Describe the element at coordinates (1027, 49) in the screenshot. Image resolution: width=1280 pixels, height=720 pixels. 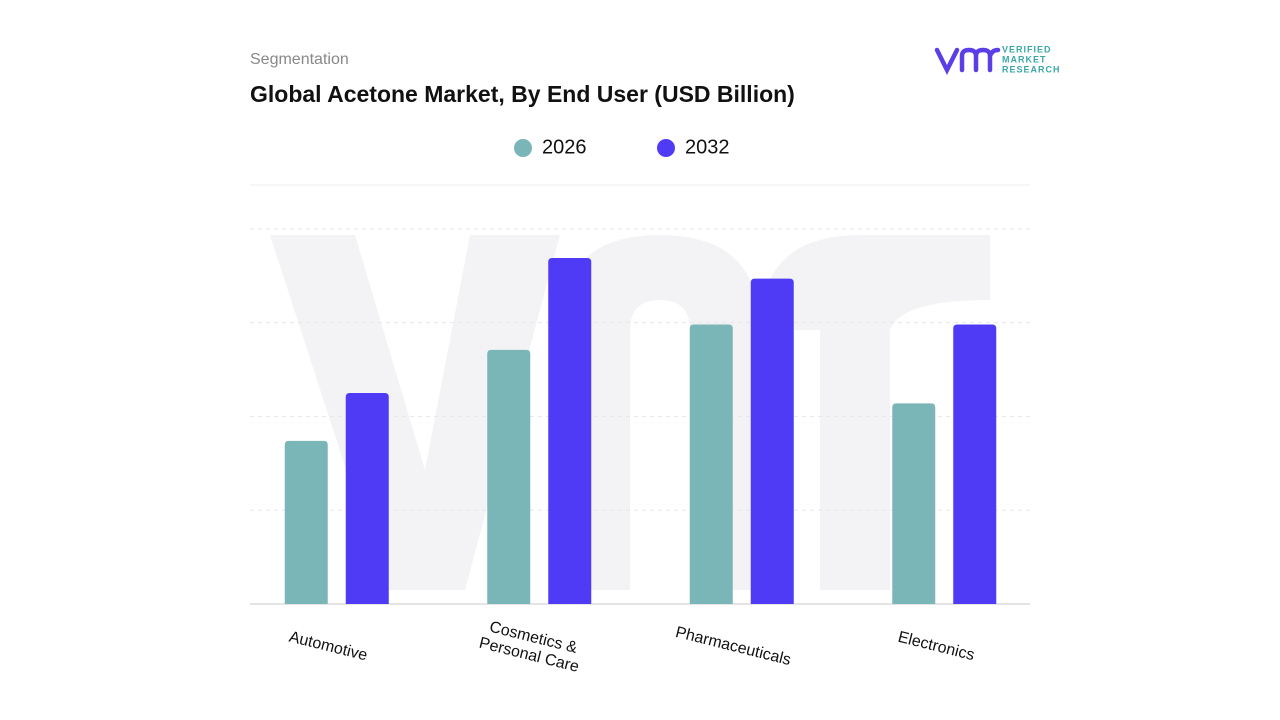
I see `logo-text: VERIFIED` at that location.